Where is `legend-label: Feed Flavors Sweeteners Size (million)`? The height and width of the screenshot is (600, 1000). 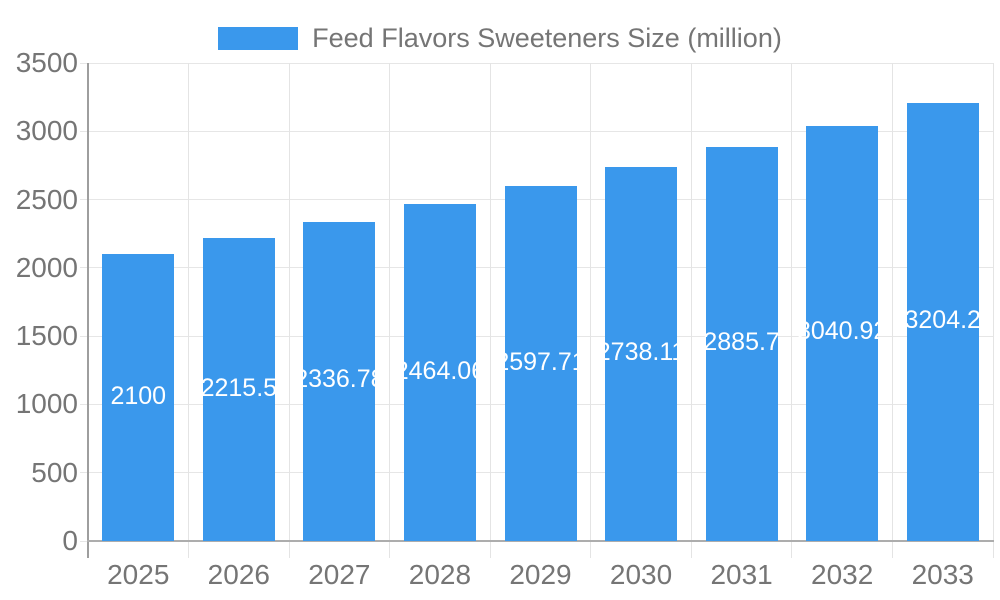 legend-label: Feed Flavors Sweeteners Size (million) is located at coordinates (547, 38).